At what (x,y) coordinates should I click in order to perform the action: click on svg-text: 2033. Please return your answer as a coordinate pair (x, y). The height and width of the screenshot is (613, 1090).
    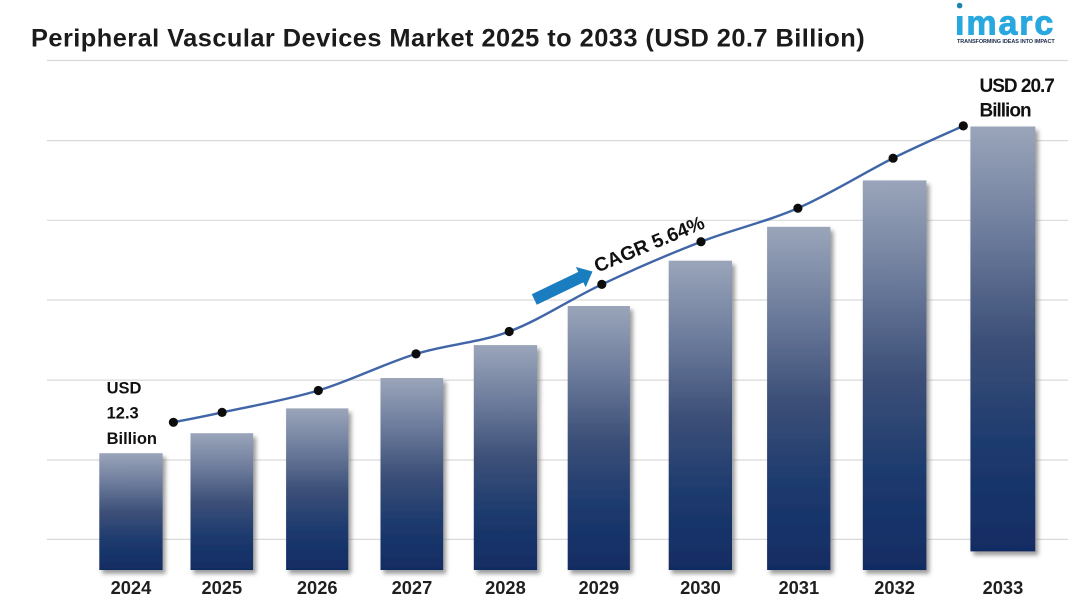
    Looking at the image, I should click on (1003, 587).